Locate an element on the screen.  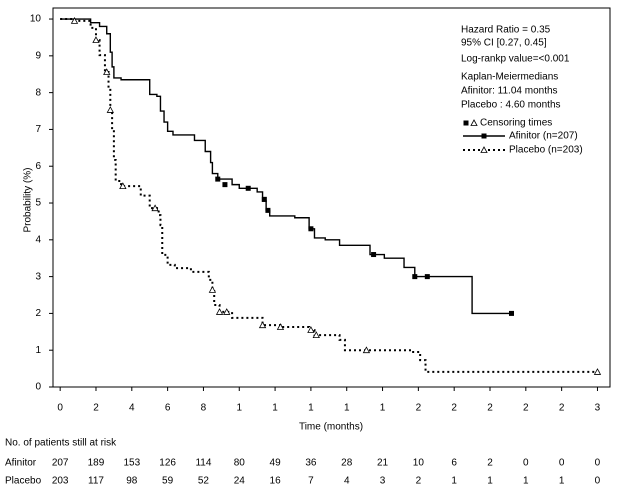
risk-count: 153 is located at coordinates (131, 463).